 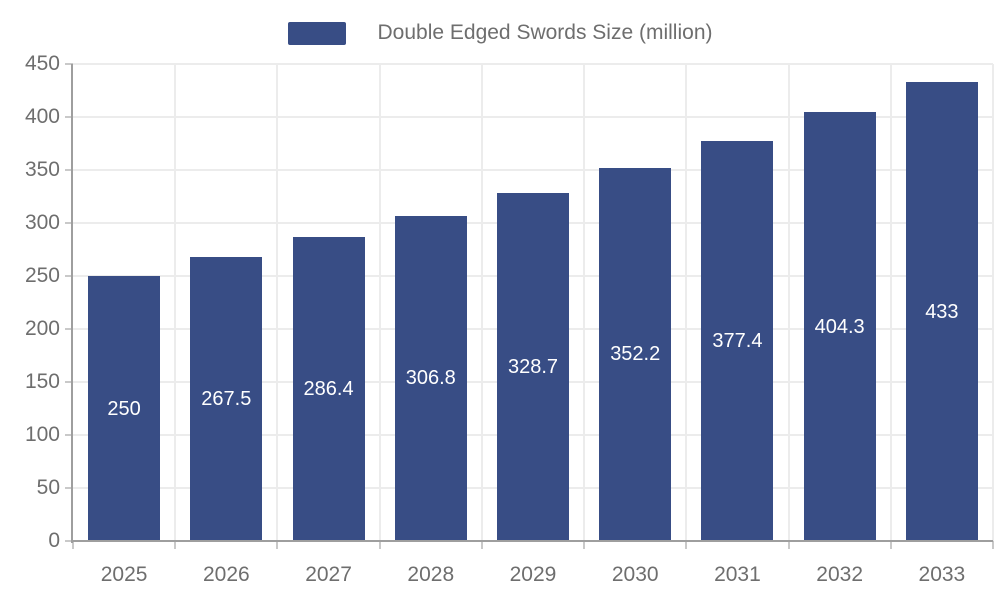 What do you see at coordinates (42, 381) in the screenshot?
I see `y-tick-label: 150` at bounding box center [42, 381].